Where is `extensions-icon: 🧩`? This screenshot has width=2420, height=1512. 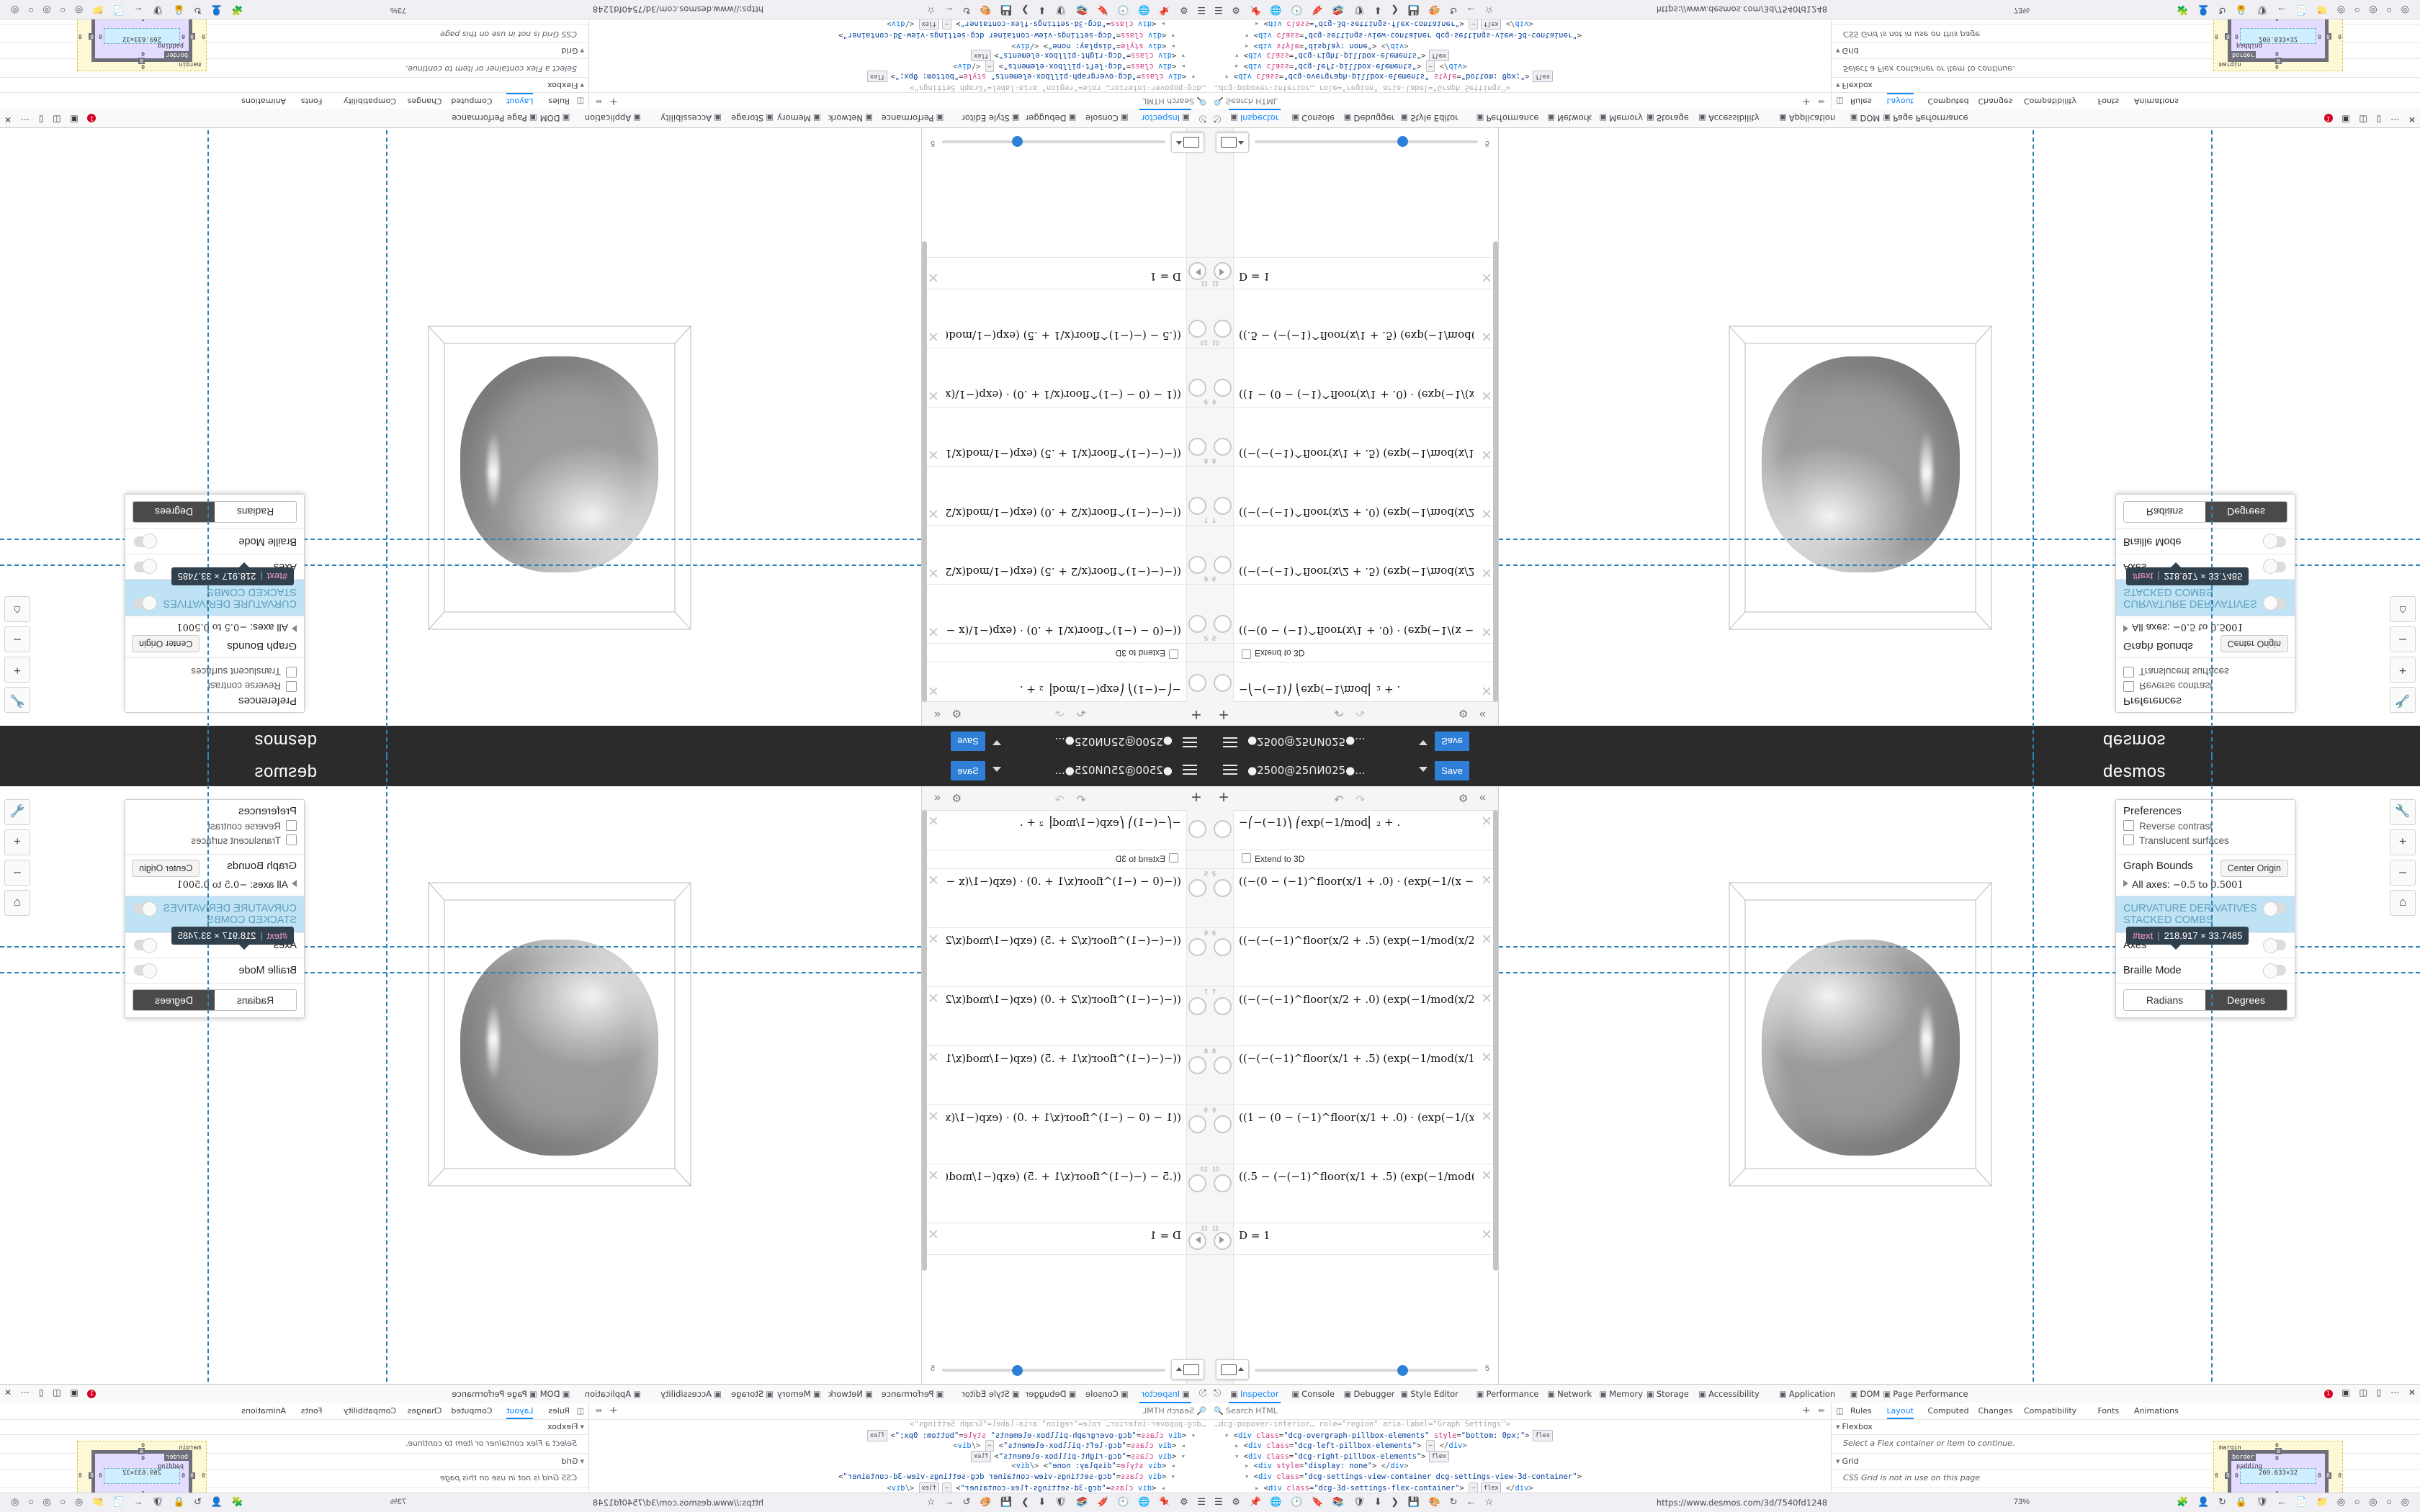
extensions-icon: 🧩 is located at coordinates (2183, 10).